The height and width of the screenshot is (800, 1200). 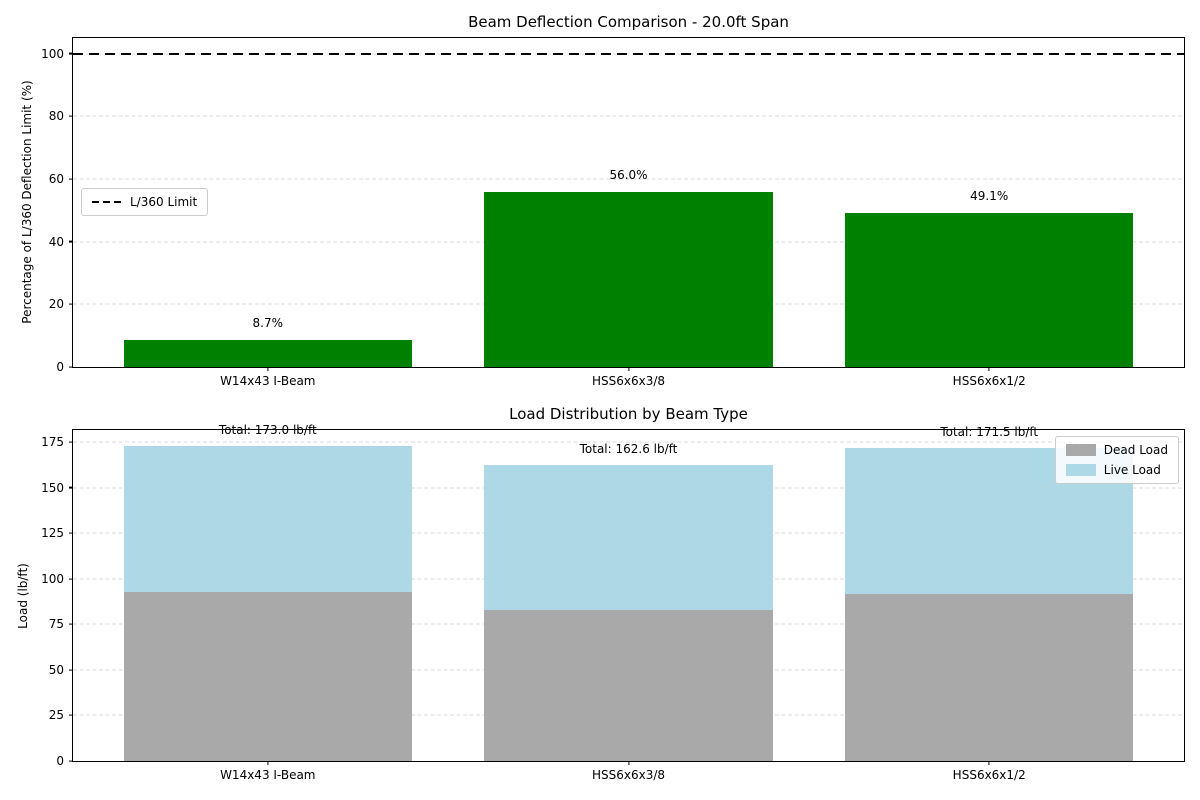 What do you see at coordinates (268, 322) in the screenshot?
I see `bar-value-label: 8.7%` at bounding box center [268, 322].